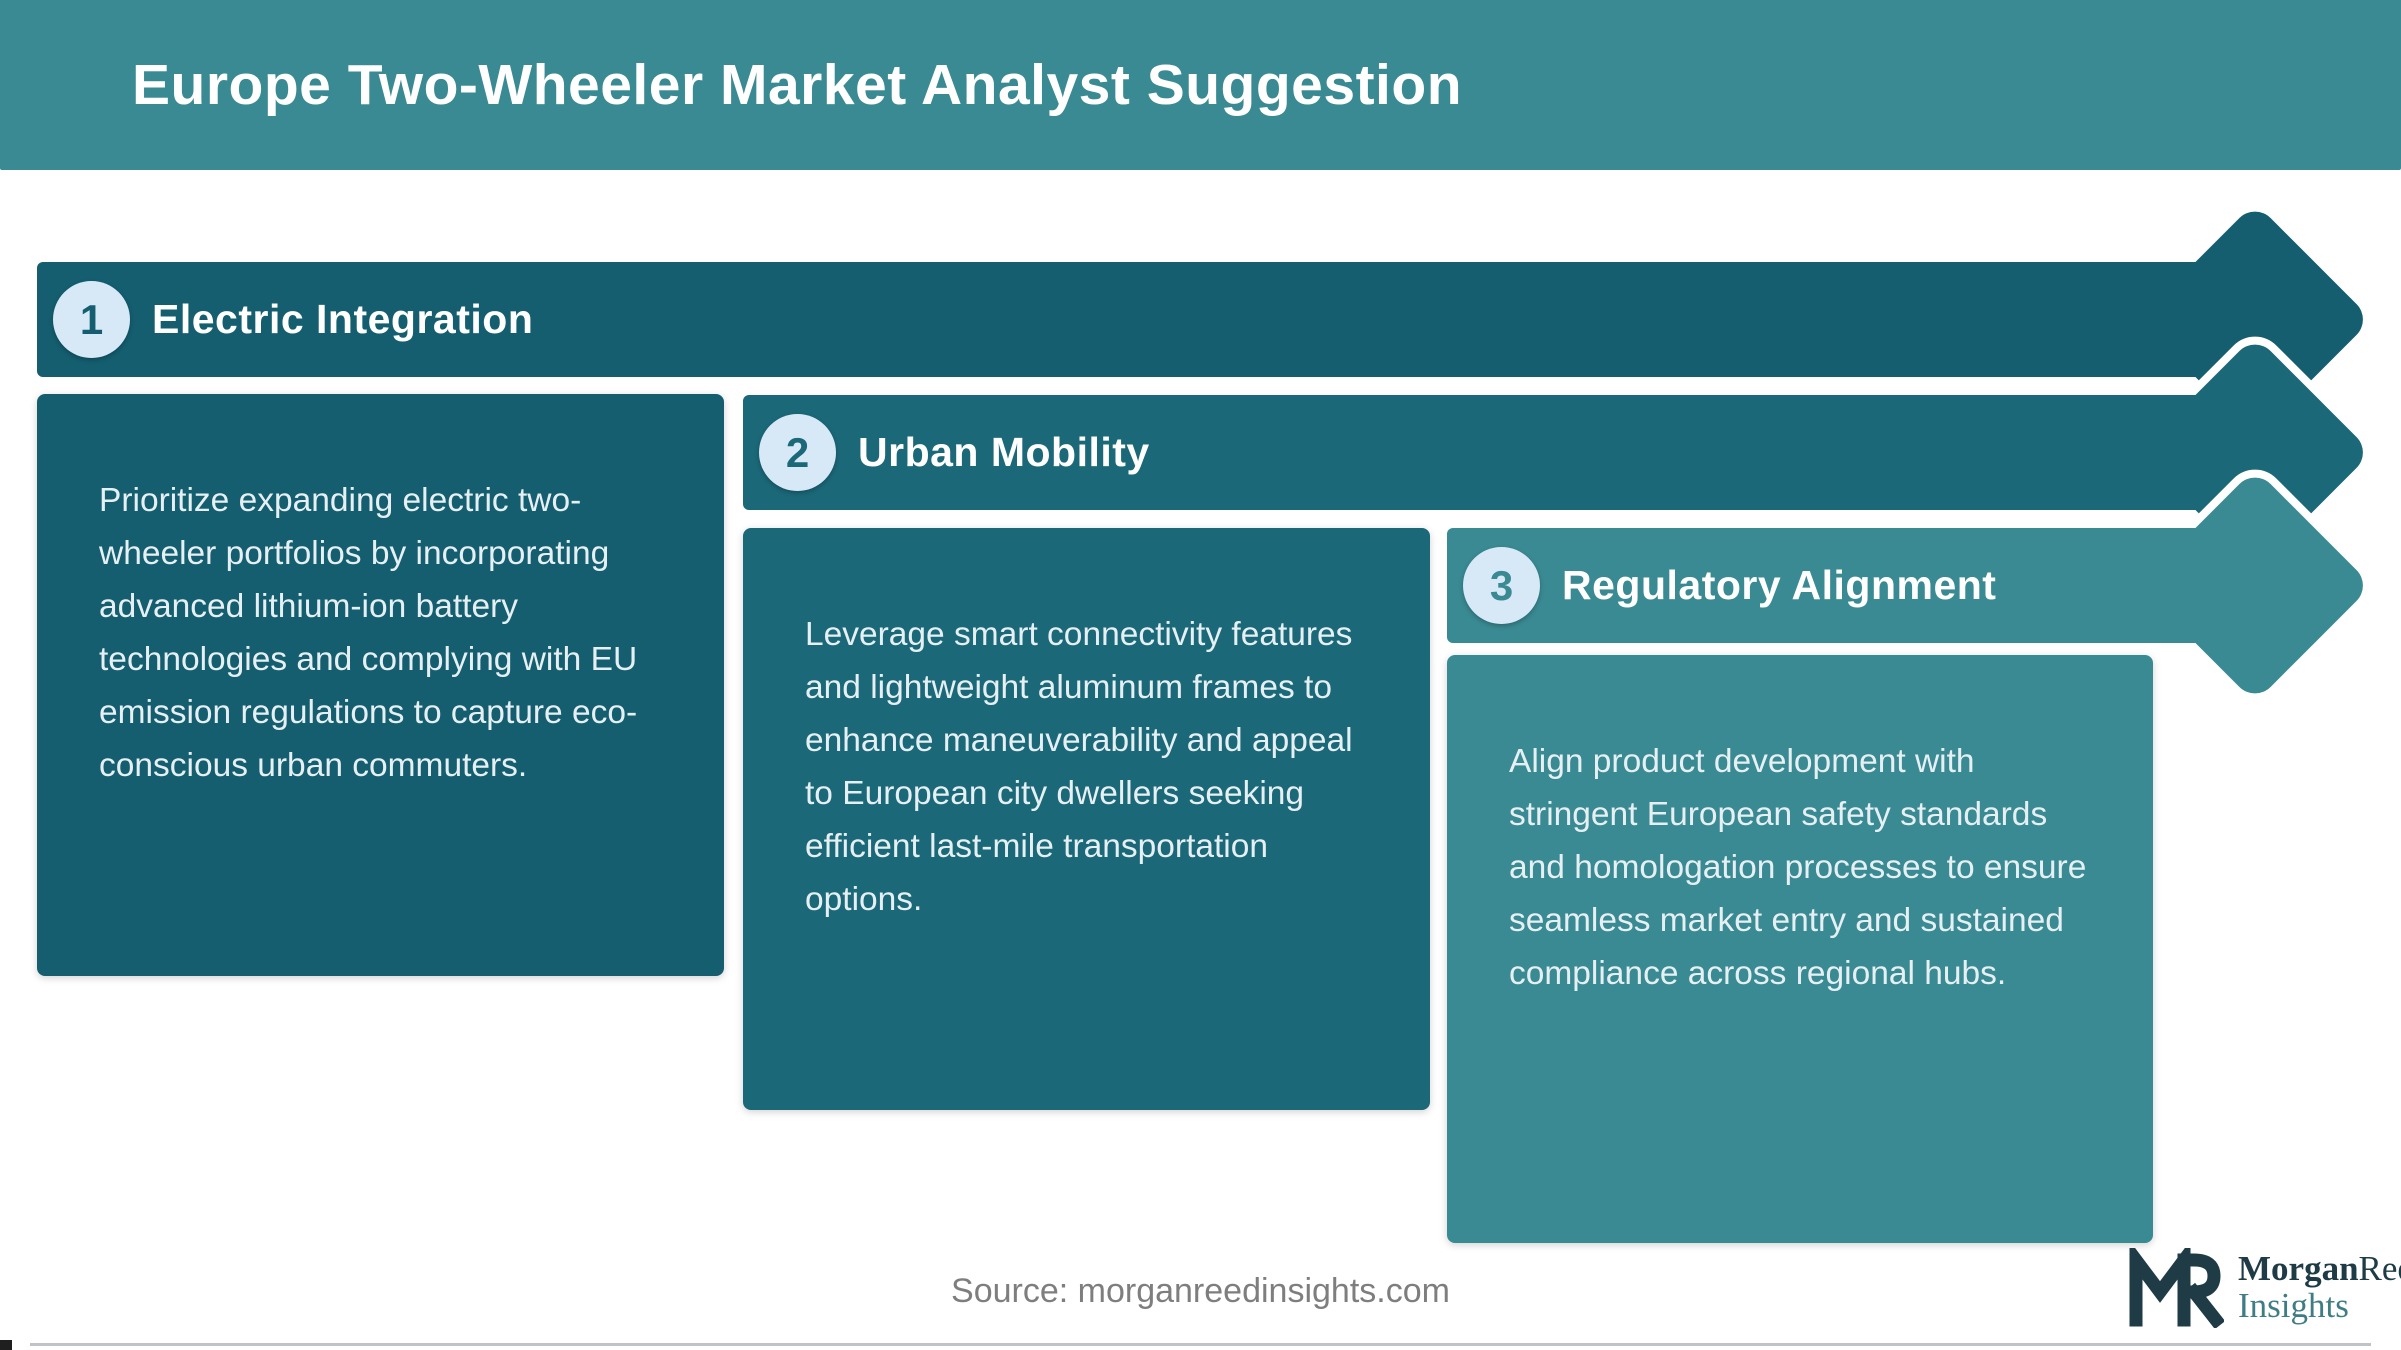 This screenshot has height=1350, width=2401. What do you see at coordinates (2379, 1269) in the screenshot?
I see `brand-name-secondary: Reed` at bounding box center [2379, 1269].